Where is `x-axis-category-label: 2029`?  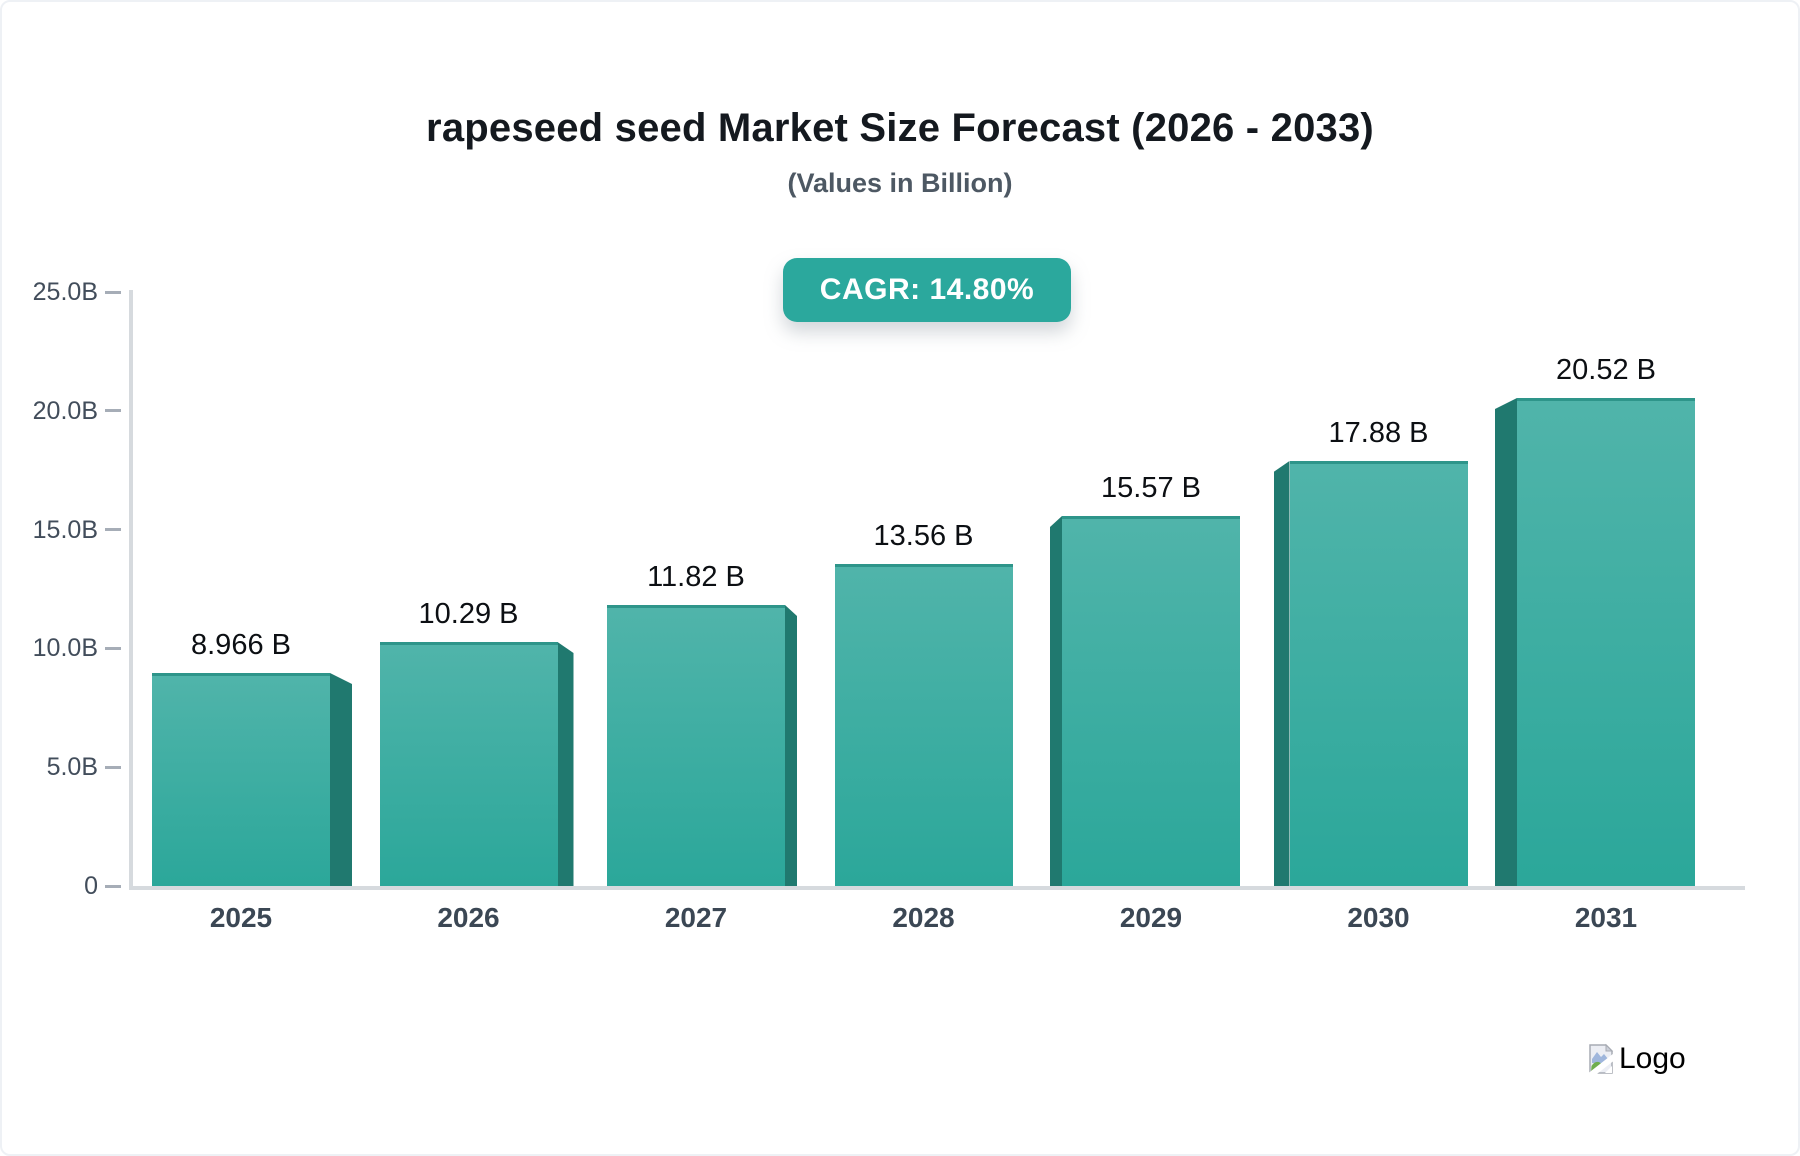
x-axis-category-label: 2029 is located at coordinates (1151, 917).